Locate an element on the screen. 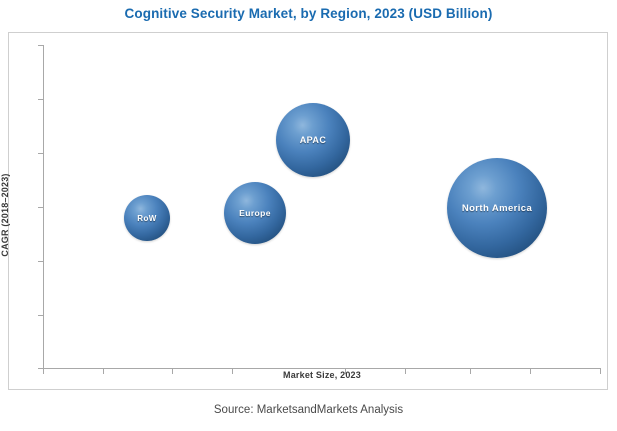 The width and height of the screenshot is (617, 431). bubble-apac: APAC is located at coordinates (313, 140).